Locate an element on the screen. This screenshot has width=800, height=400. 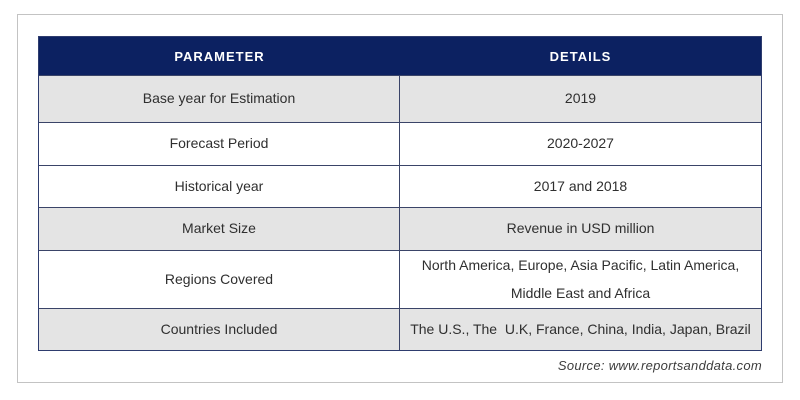
param-cell: Historical year is located at coordinates (219, 186).